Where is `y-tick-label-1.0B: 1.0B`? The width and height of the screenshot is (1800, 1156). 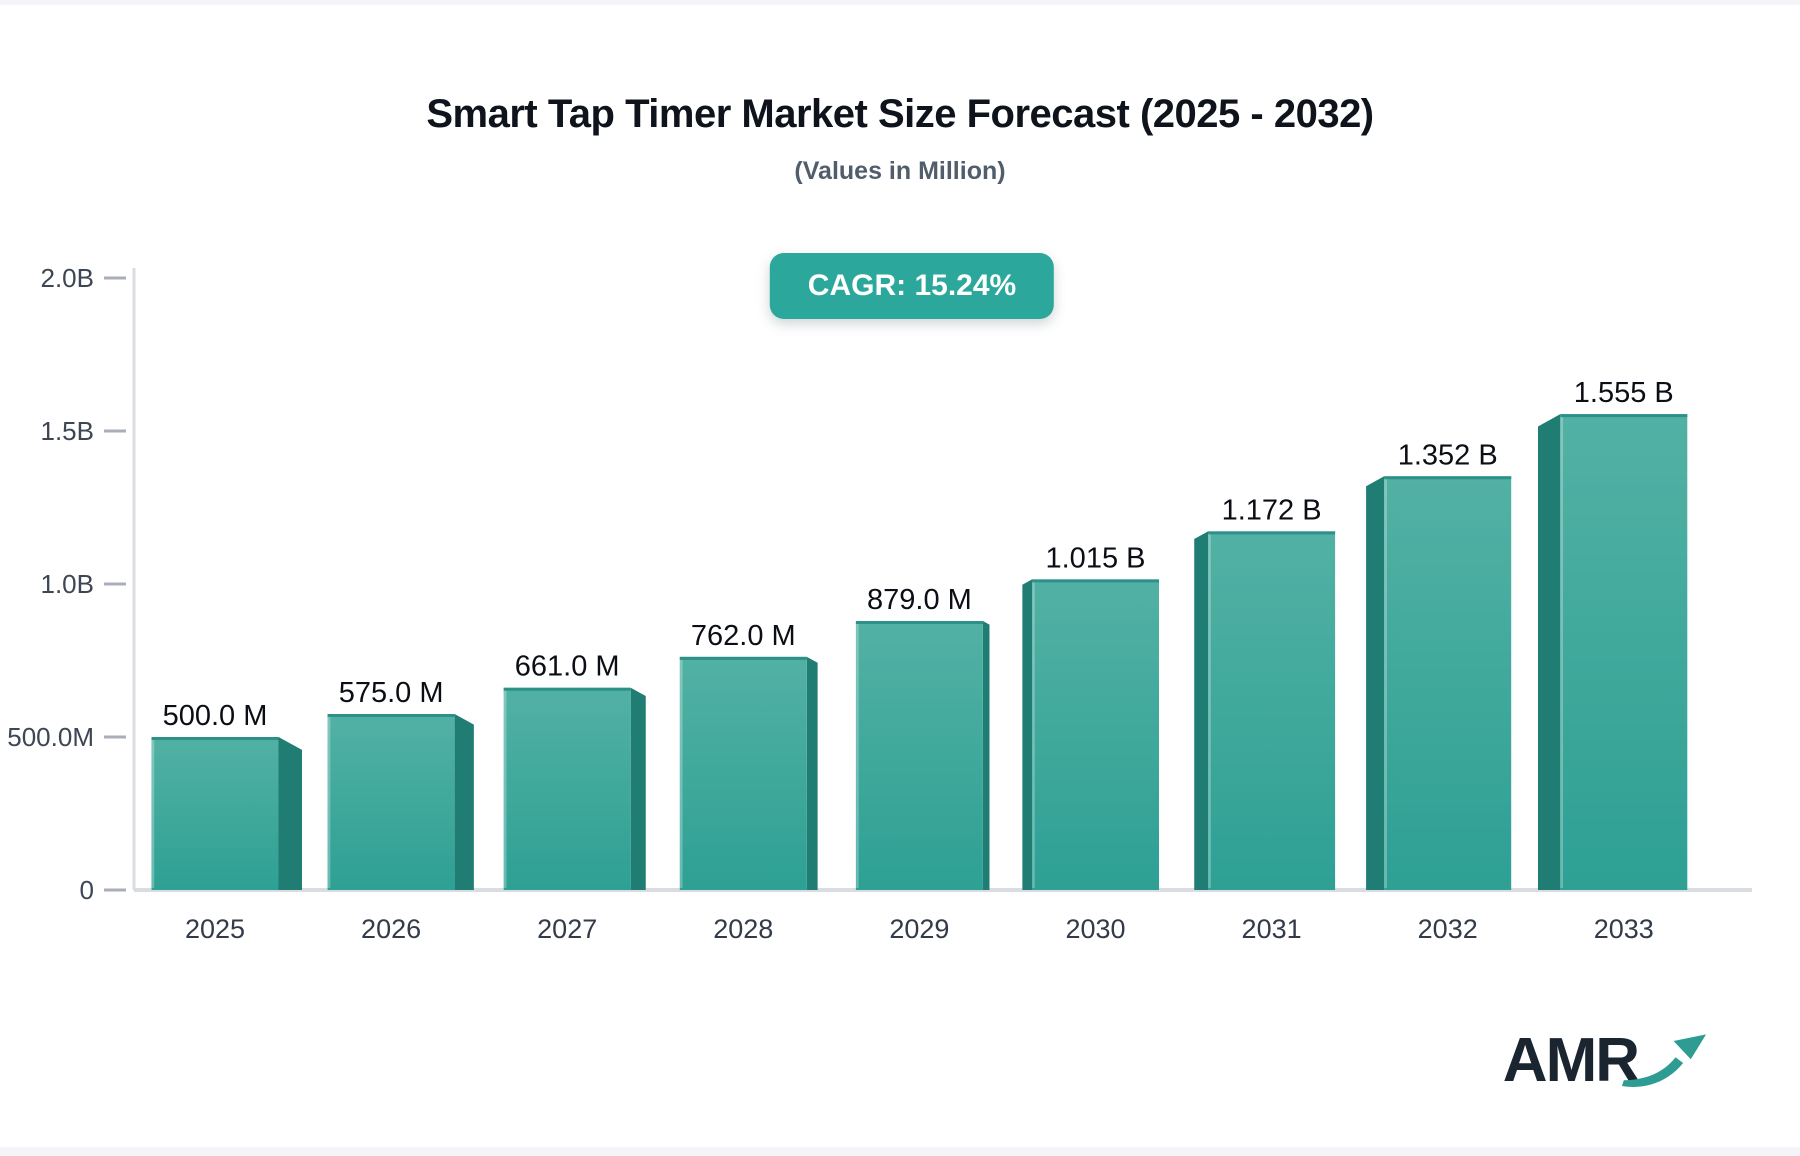
y-tick-label-1.0B: 1.0B is located at coordinates (68, 584).